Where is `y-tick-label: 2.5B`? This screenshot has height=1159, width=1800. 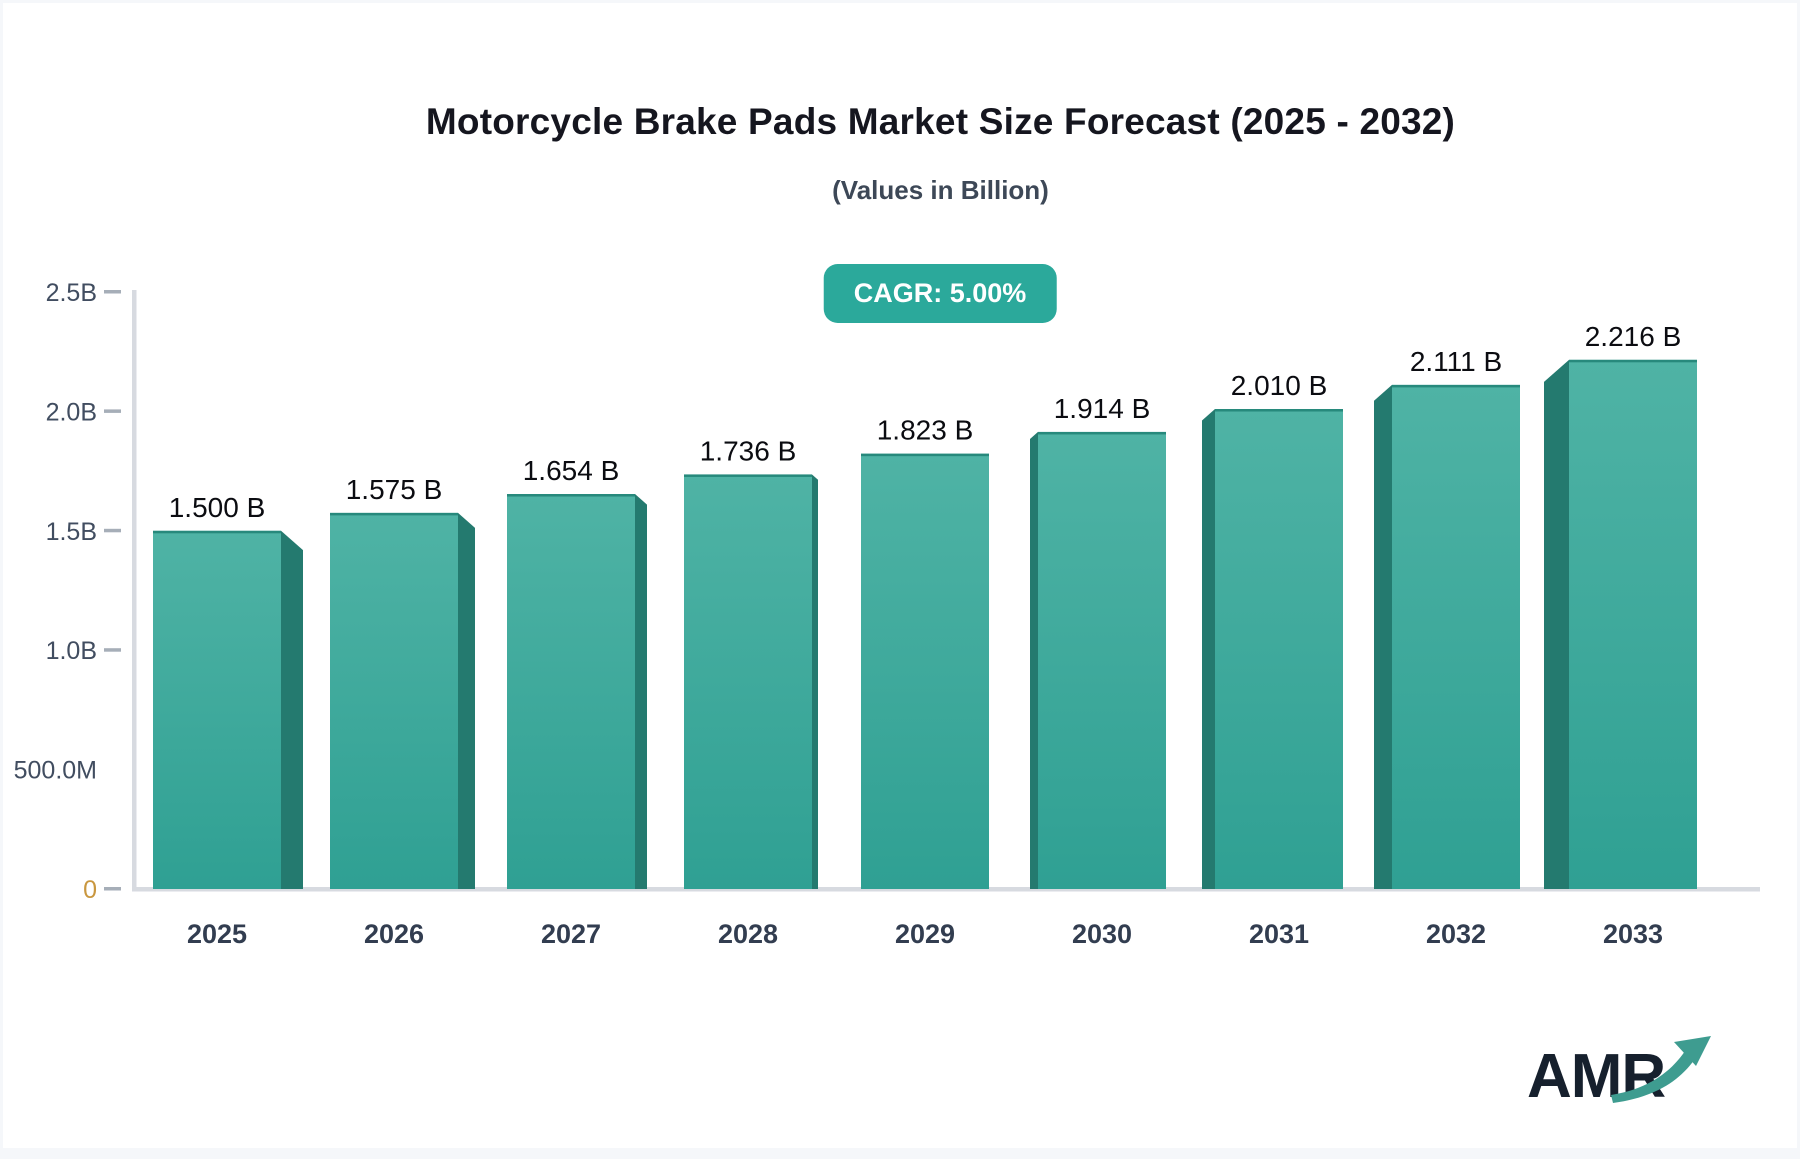
y-tick-label: 2.5B is located at coordinates (71, 293).